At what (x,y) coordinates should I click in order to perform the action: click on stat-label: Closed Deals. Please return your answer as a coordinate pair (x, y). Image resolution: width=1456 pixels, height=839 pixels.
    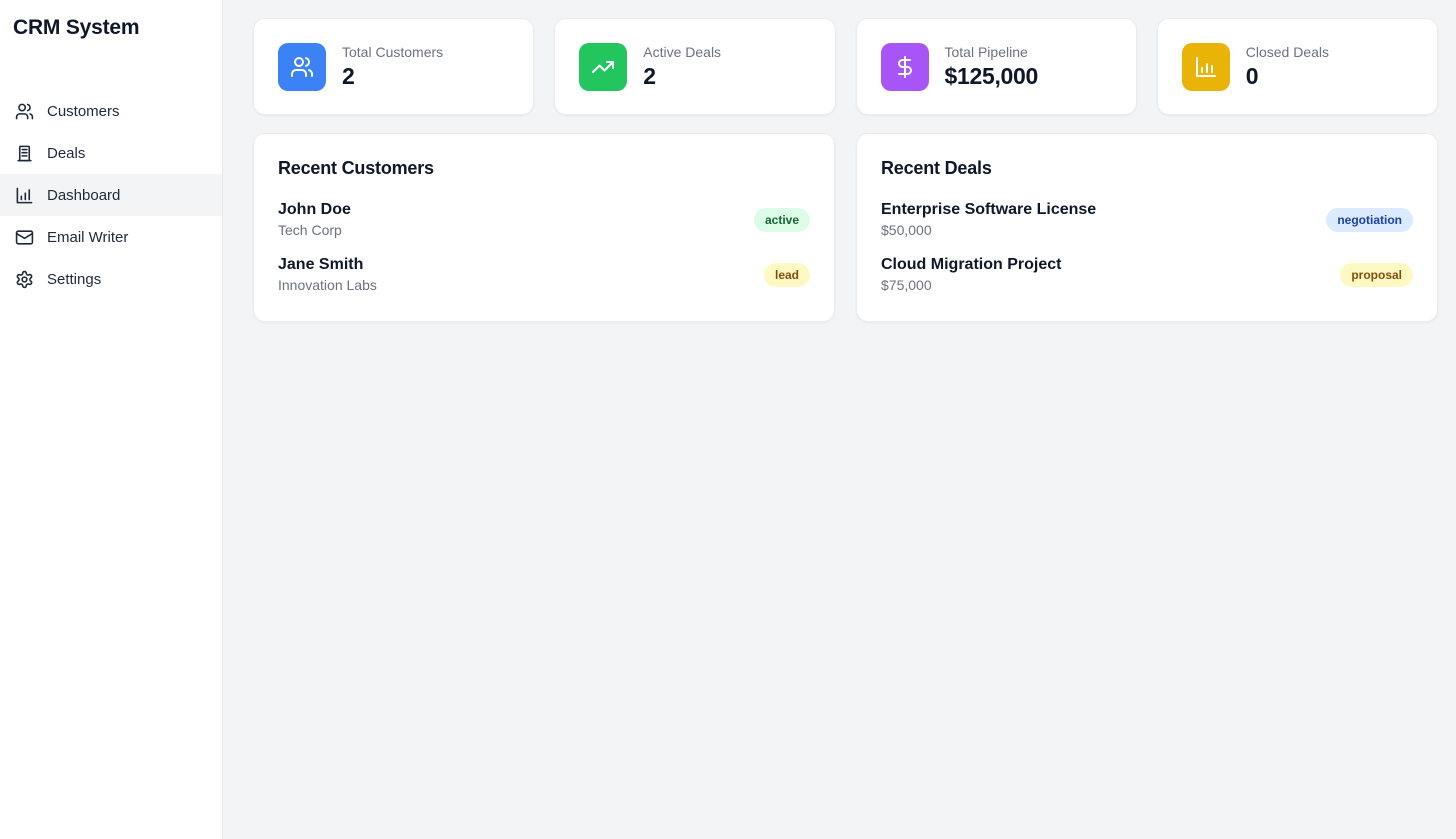
    Looking at the image, I should click on (1287, 51).